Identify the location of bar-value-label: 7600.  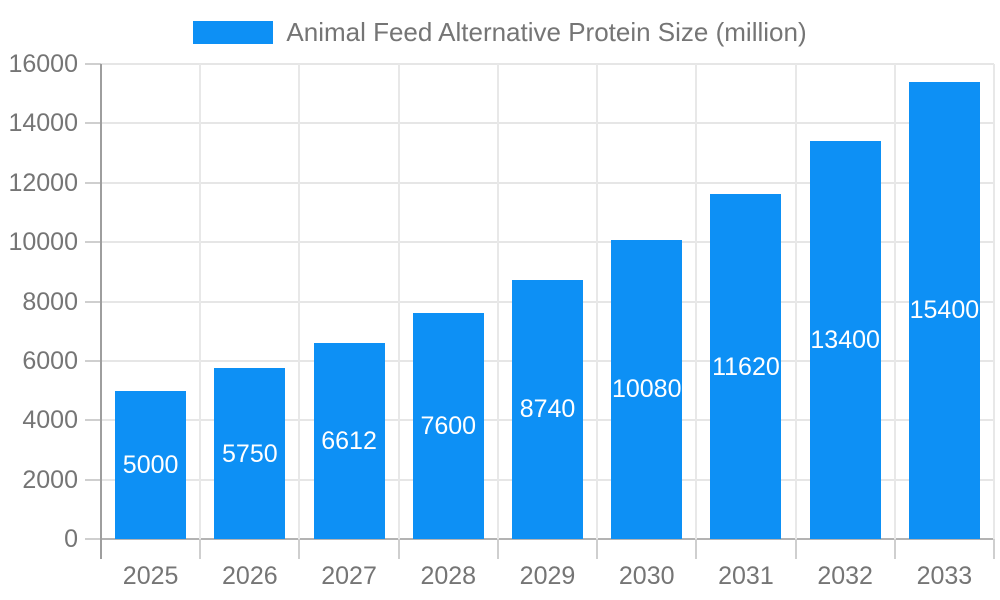
(448, 426).